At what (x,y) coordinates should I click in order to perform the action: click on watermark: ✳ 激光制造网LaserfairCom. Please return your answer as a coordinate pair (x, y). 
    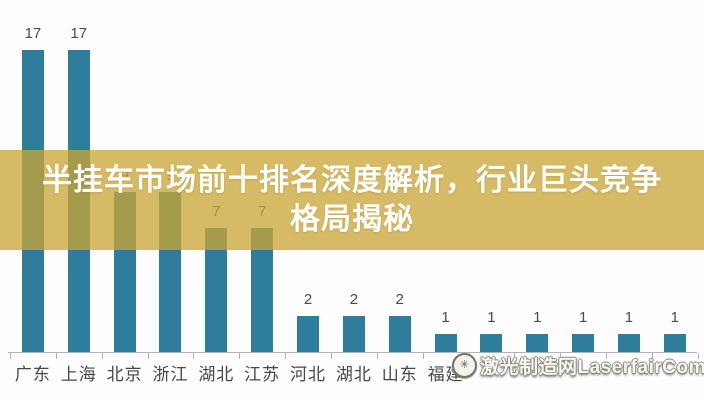
    Looking at the image, I should click on (578, 365).